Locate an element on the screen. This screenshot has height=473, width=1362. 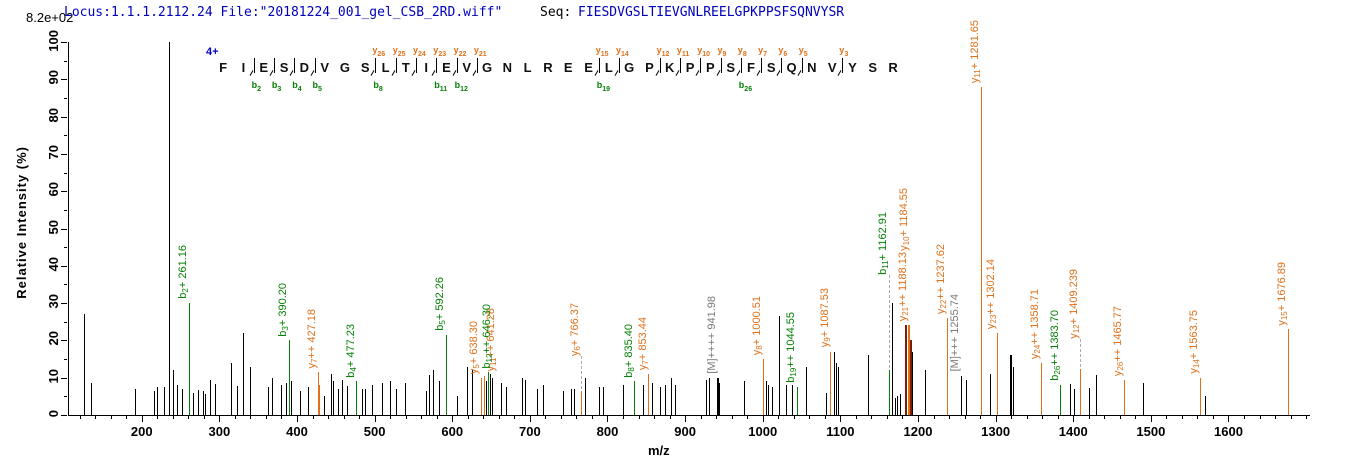
x-tick-label: 300 is located at coordinates (219, 431).